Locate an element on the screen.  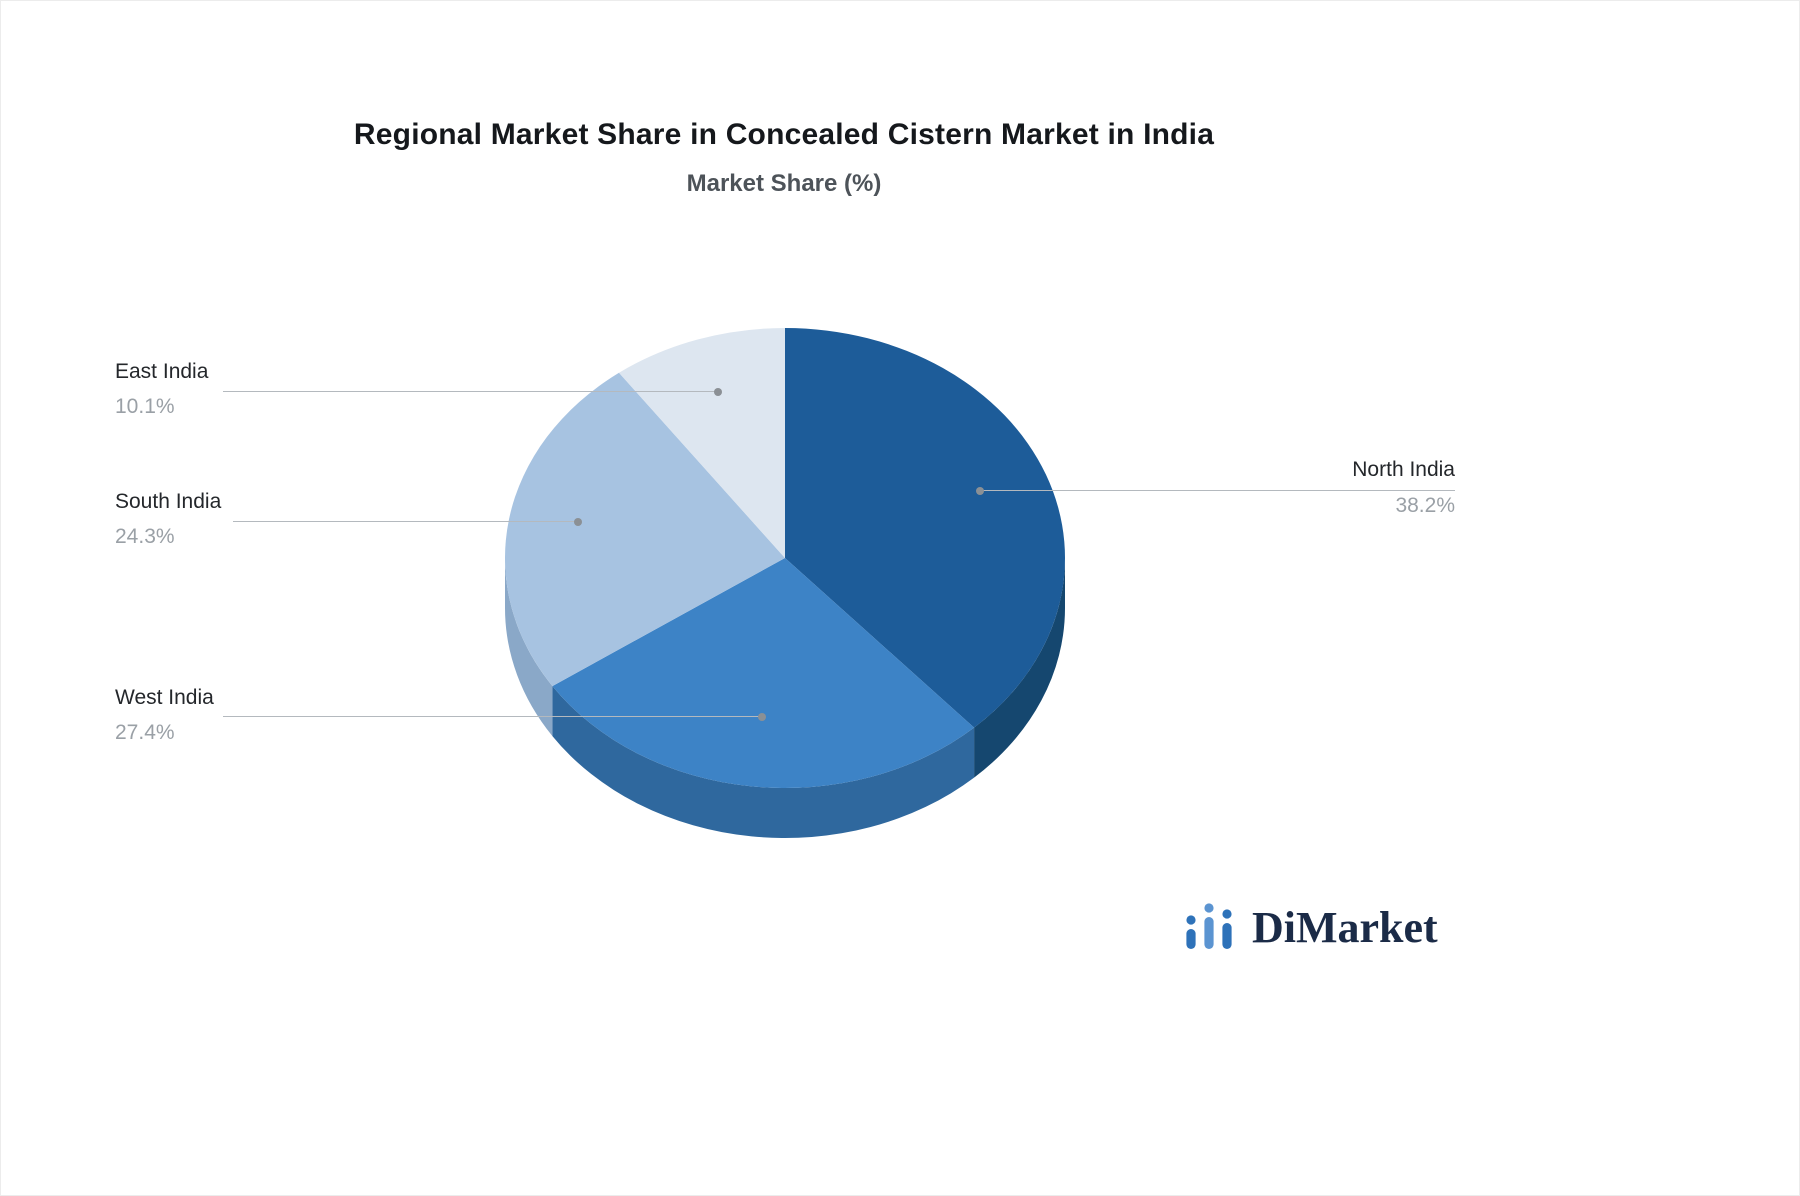
leader-dot-east-india is located at coordinates (718, 391).